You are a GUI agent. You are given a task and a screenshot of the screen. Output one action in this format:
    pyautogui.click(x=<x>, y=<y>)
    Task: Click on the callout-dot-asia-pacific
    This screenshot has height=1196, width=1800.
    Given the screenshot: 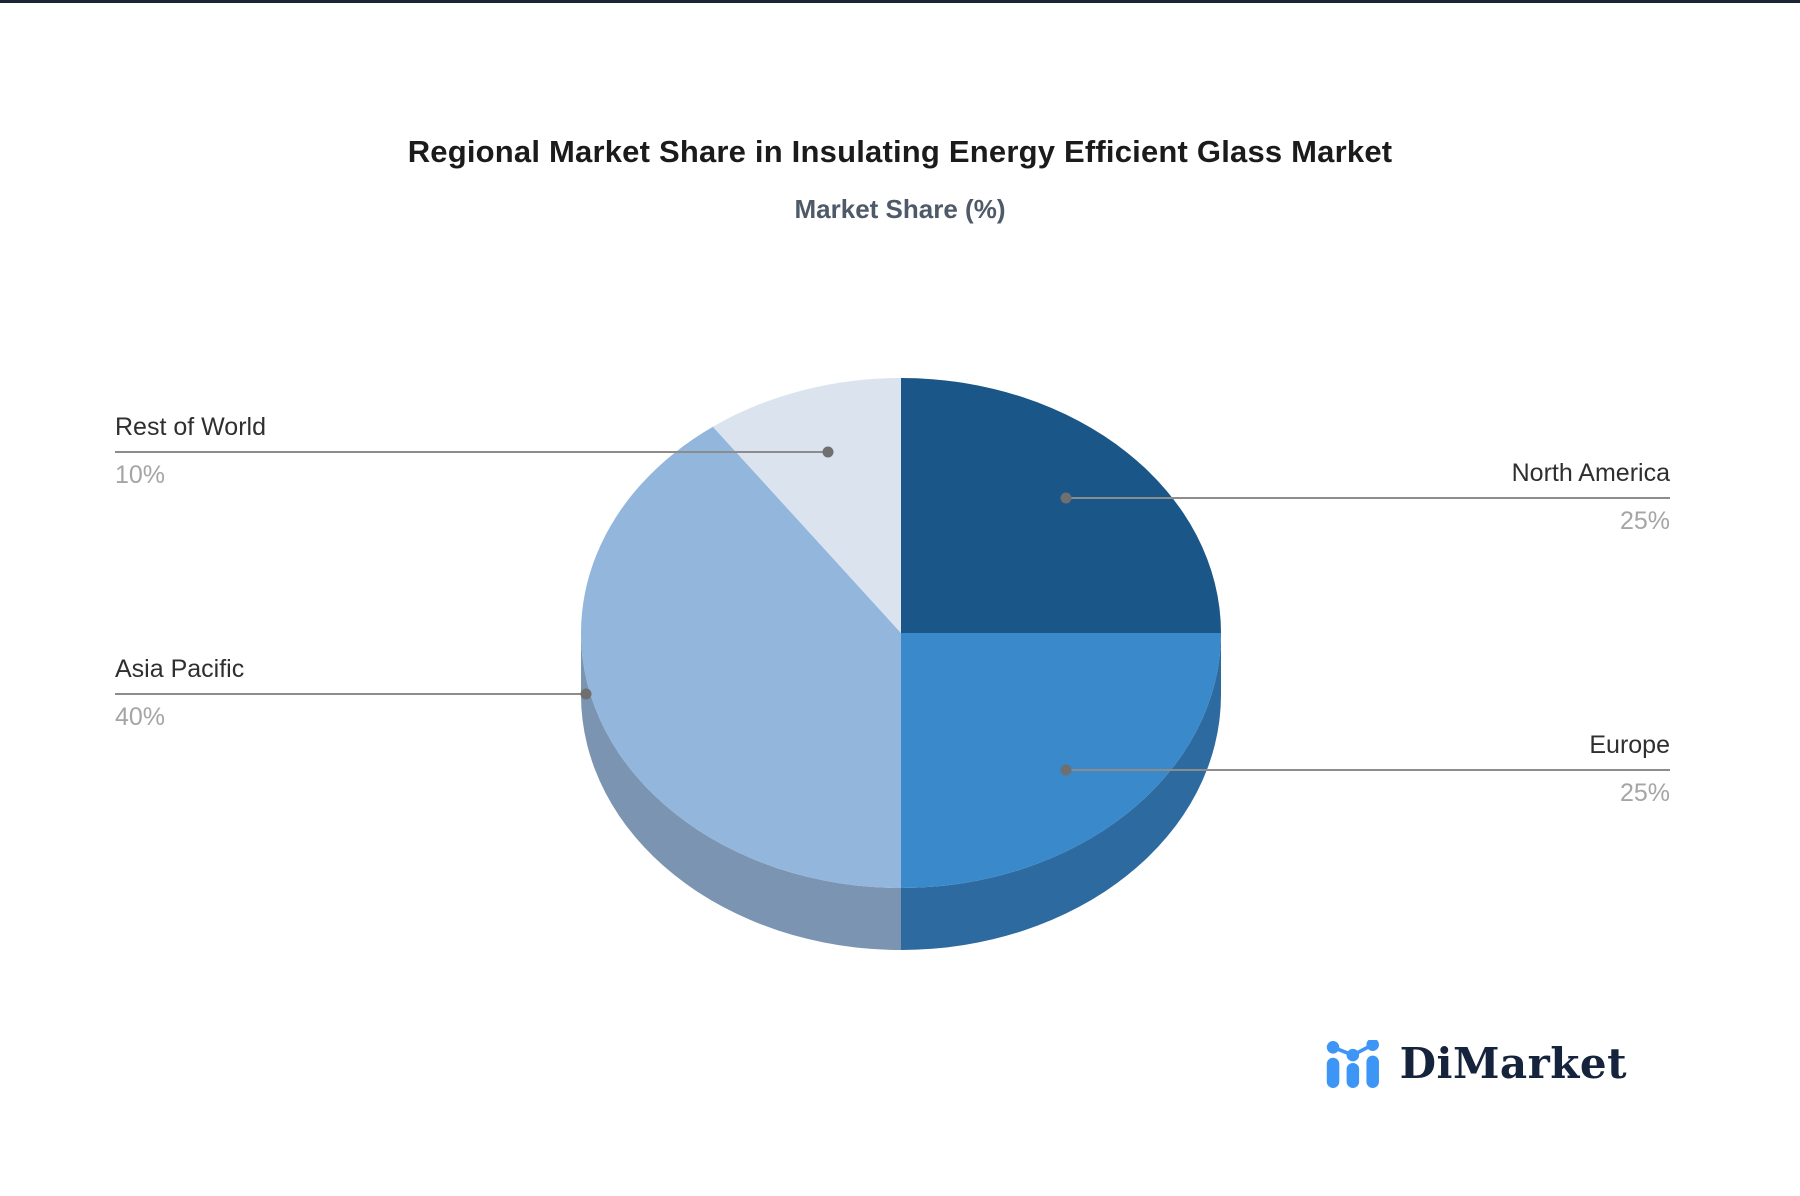 What is the action you would take?
    pyautogui.click(x=586, y=694)
    